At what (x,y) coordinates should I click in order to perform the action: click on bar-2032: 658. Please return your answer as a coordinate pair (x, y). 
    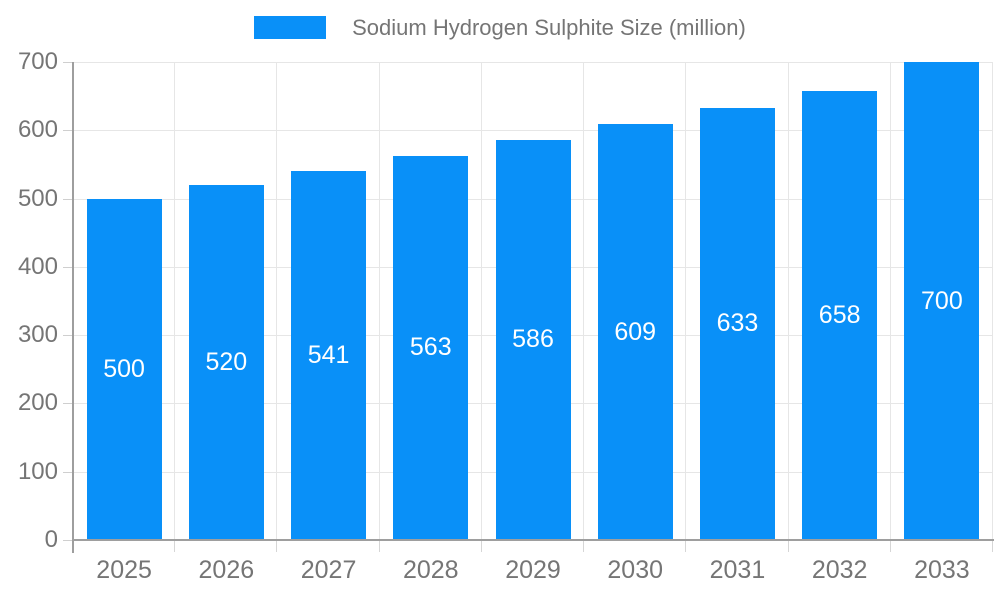
    Looking at the image, I should click on (840, 315).